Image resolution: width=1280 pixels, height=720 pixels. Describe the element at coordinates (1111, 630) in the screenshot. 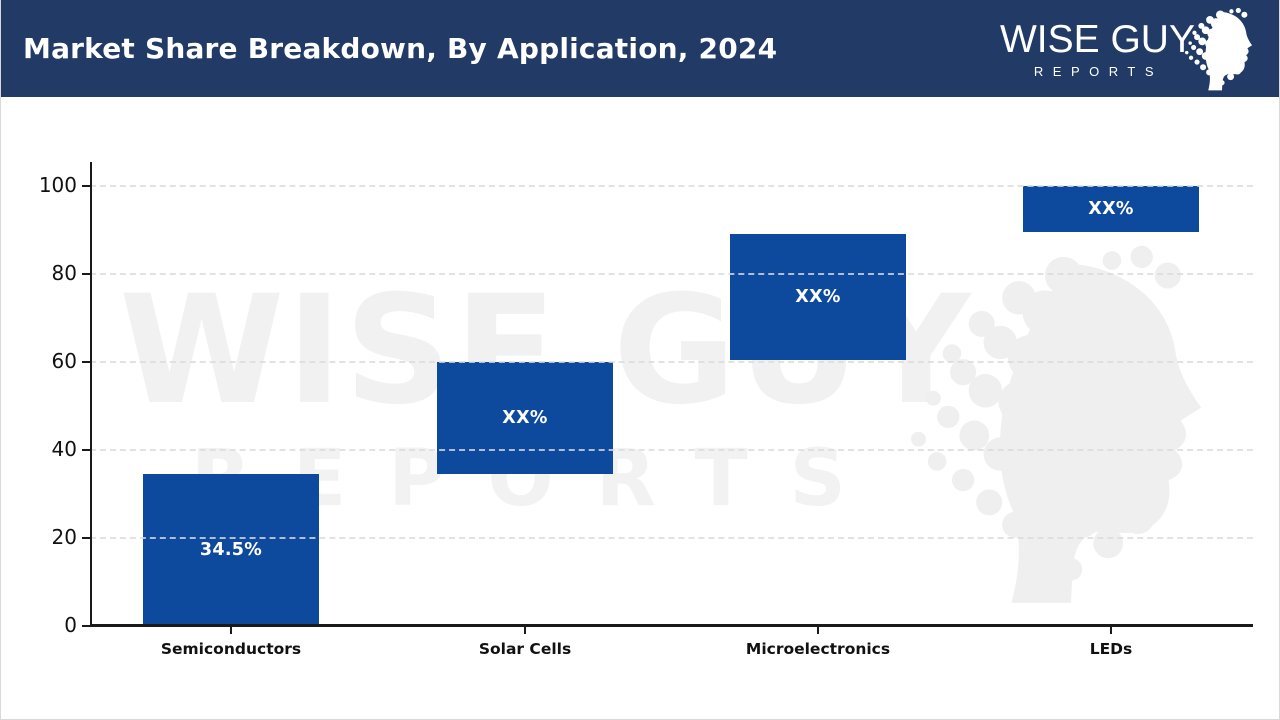

I see `x-tick-mark-leds` at that location.